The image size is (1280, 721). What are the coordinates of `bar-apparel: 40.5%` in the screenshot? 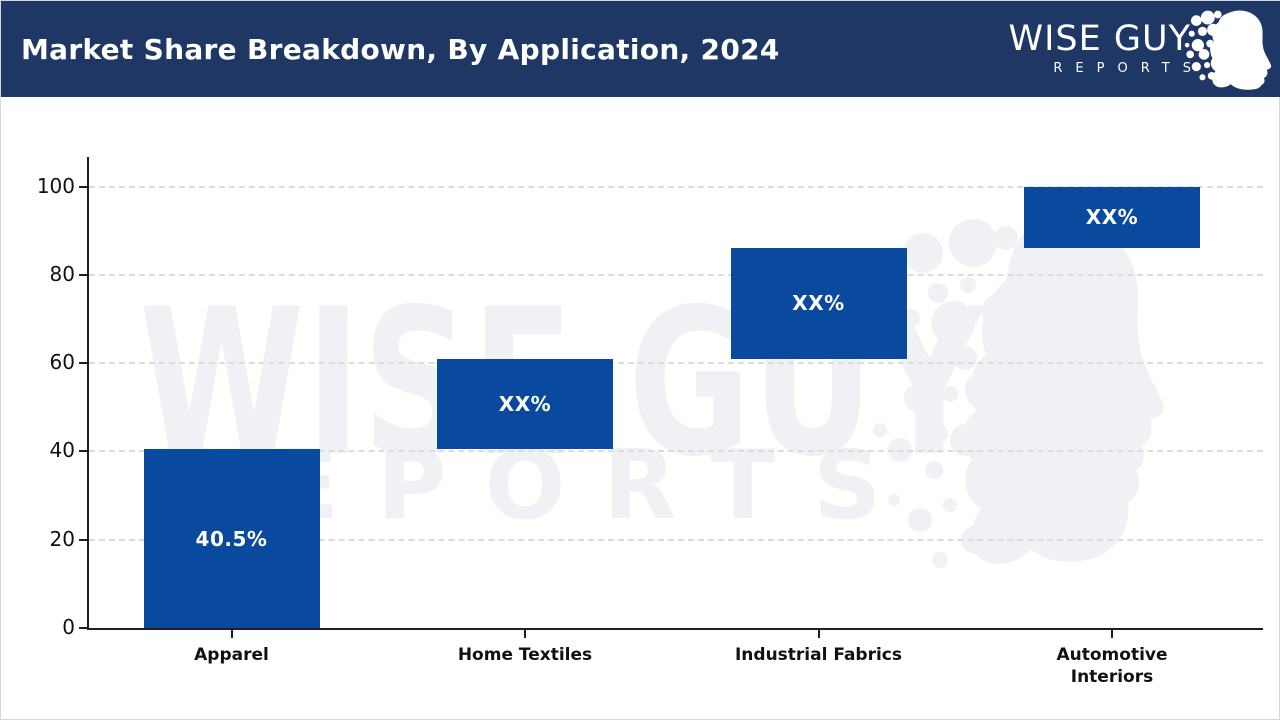 It's located at (231, 538).